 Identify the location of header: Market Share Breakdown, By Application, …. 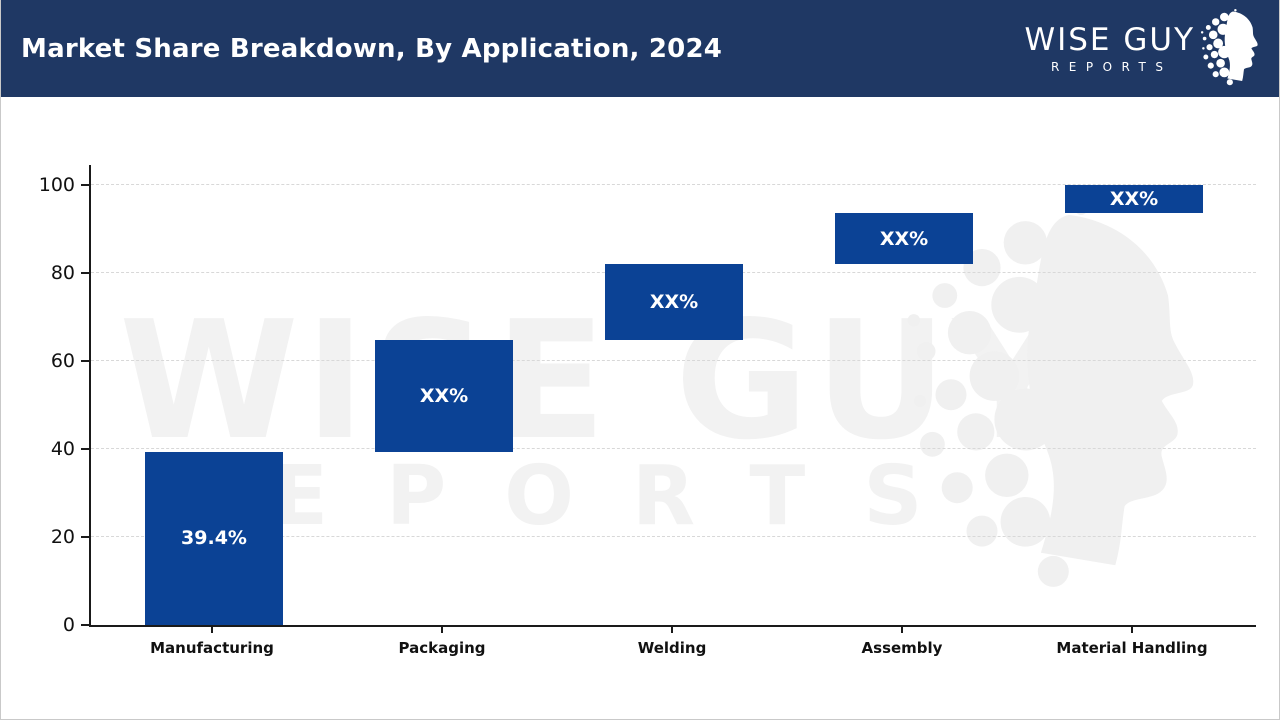
(640, 48).